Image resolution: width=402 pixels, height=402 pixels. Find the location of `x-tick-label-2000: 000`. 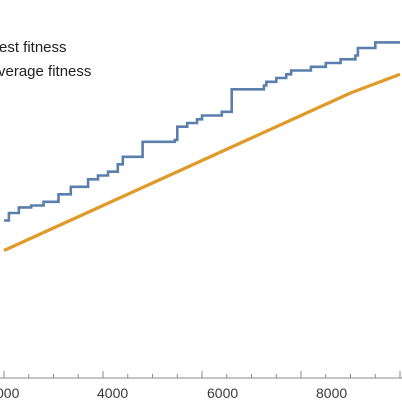

x-tick-label-2000: 000 is located at coordinates (10, 393).